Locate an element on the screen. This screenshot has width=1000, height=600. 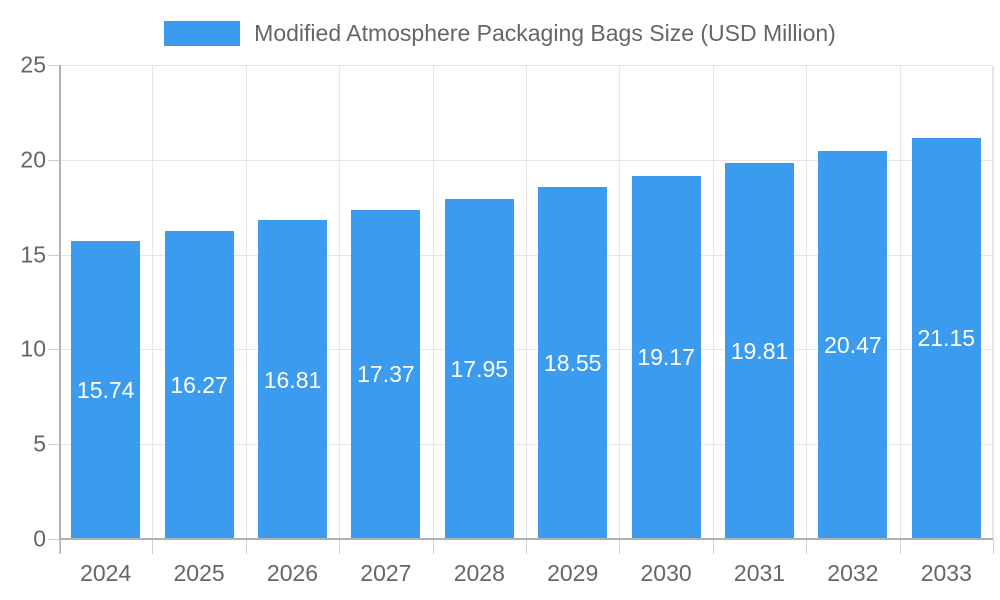
x-axis-line is located at coordinates (526, 539).